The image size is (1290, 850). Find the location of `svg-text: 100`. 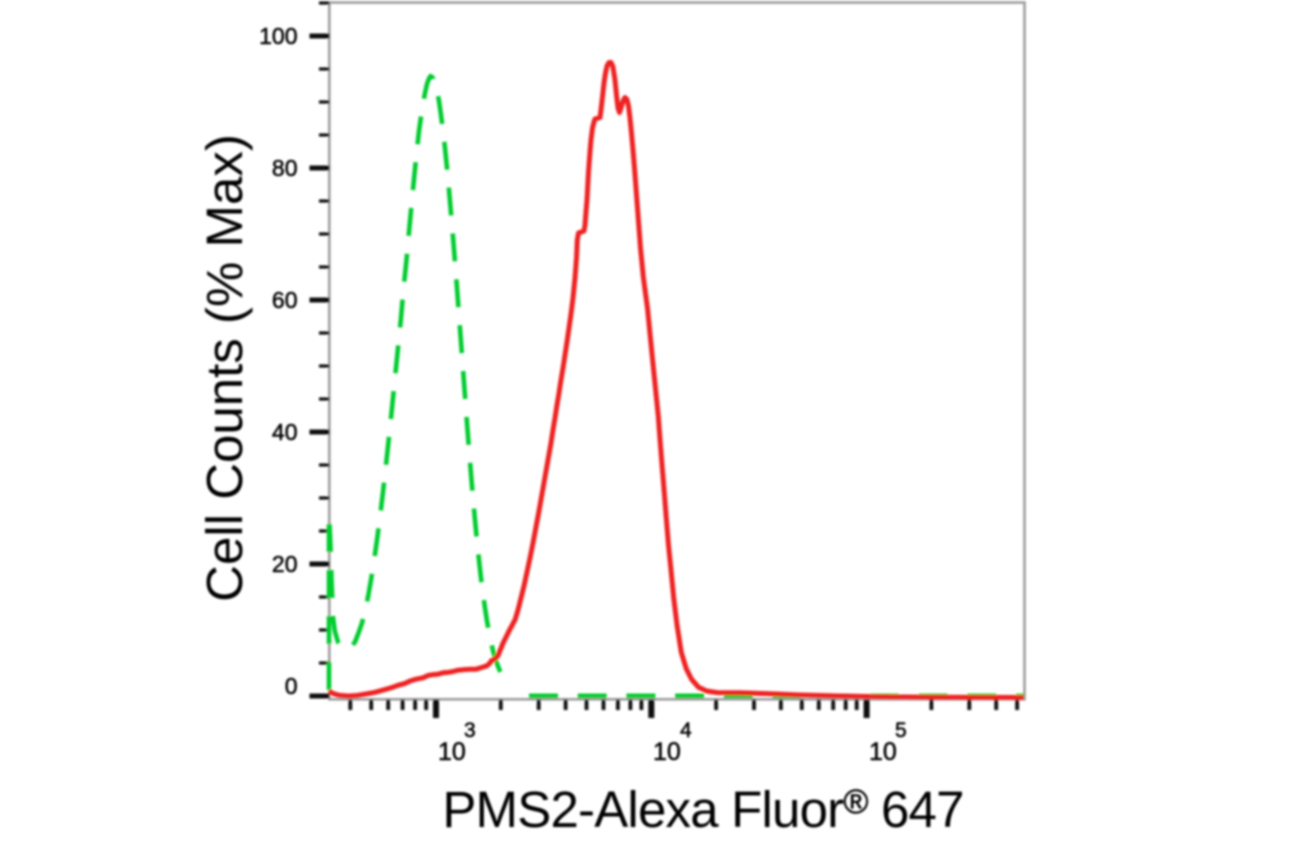

svg-text: 100 is located at coordinates (278, 36).